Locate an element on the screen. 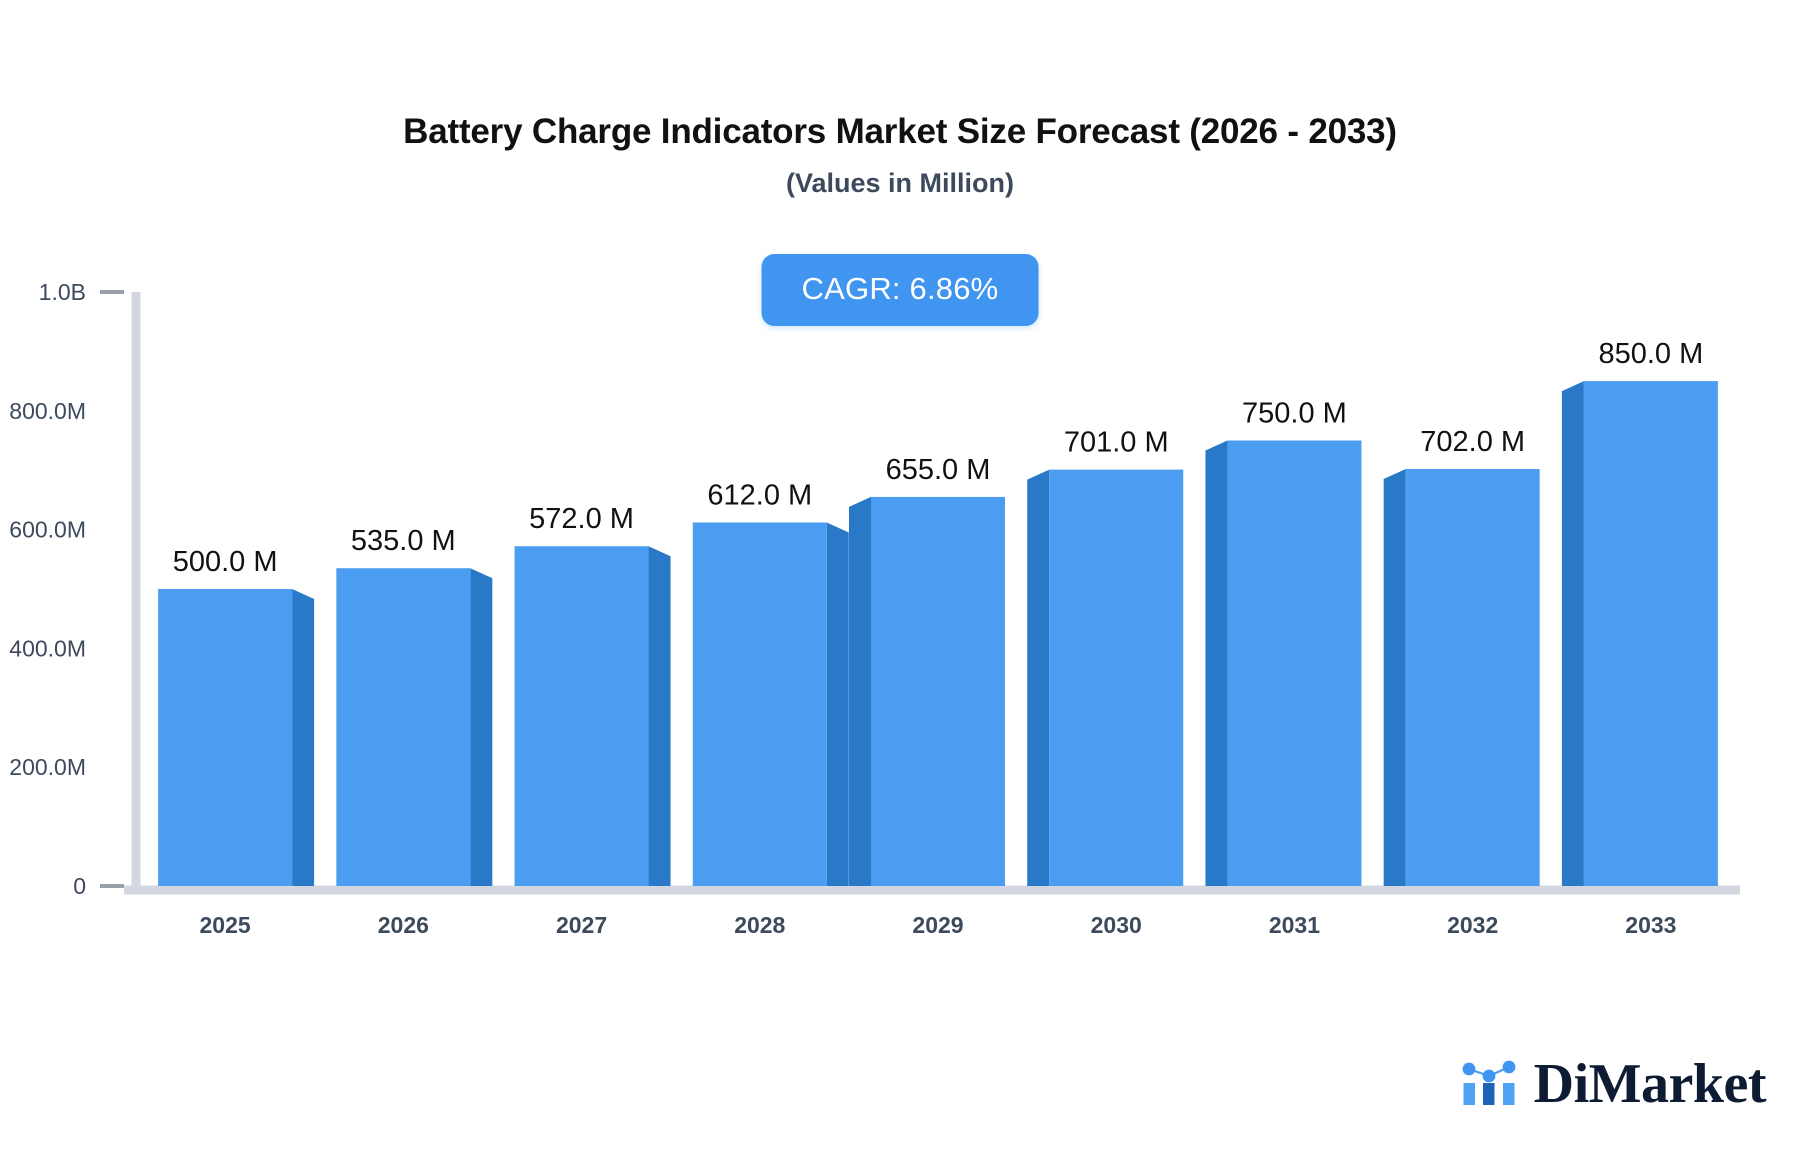 The width and height of the screenshot is (1800, 1156). bar-2031 is located at coordinates (1283, 663).